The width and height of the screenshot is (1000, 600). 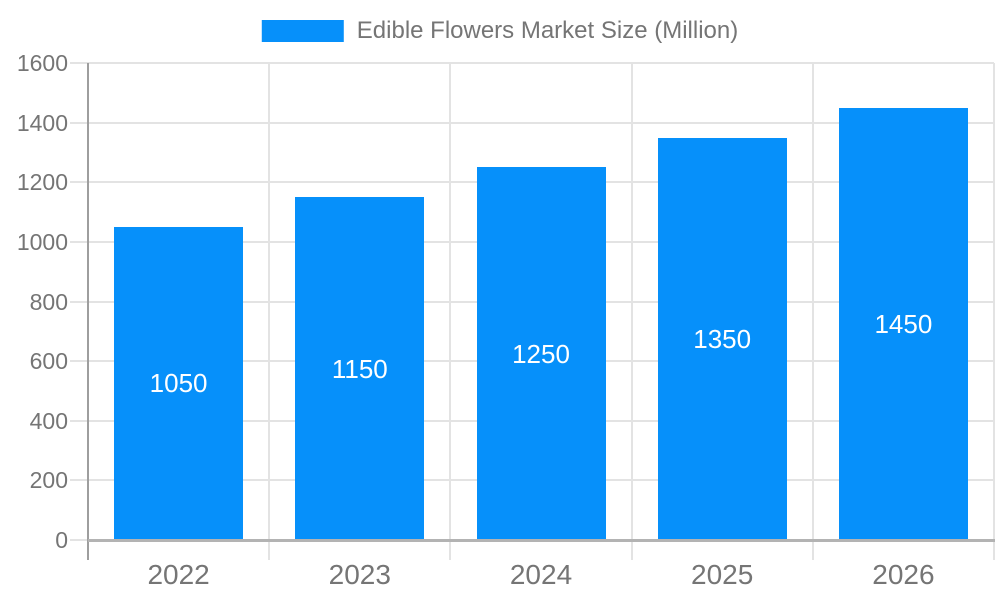 What do you see at coordinates (48, 301) in the screenshot?
I see `y-tick-label: 800` at bounding box center [48, 301].